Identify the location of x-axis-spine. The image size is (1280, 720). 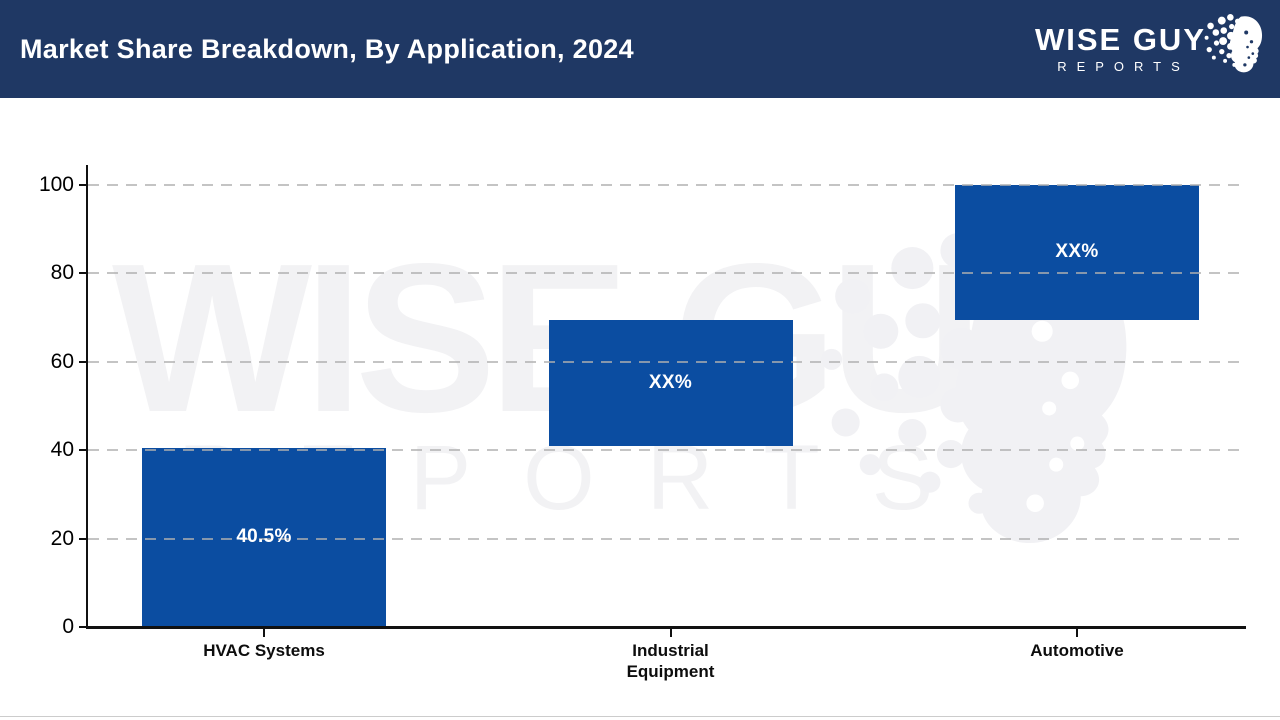
(666, 627).